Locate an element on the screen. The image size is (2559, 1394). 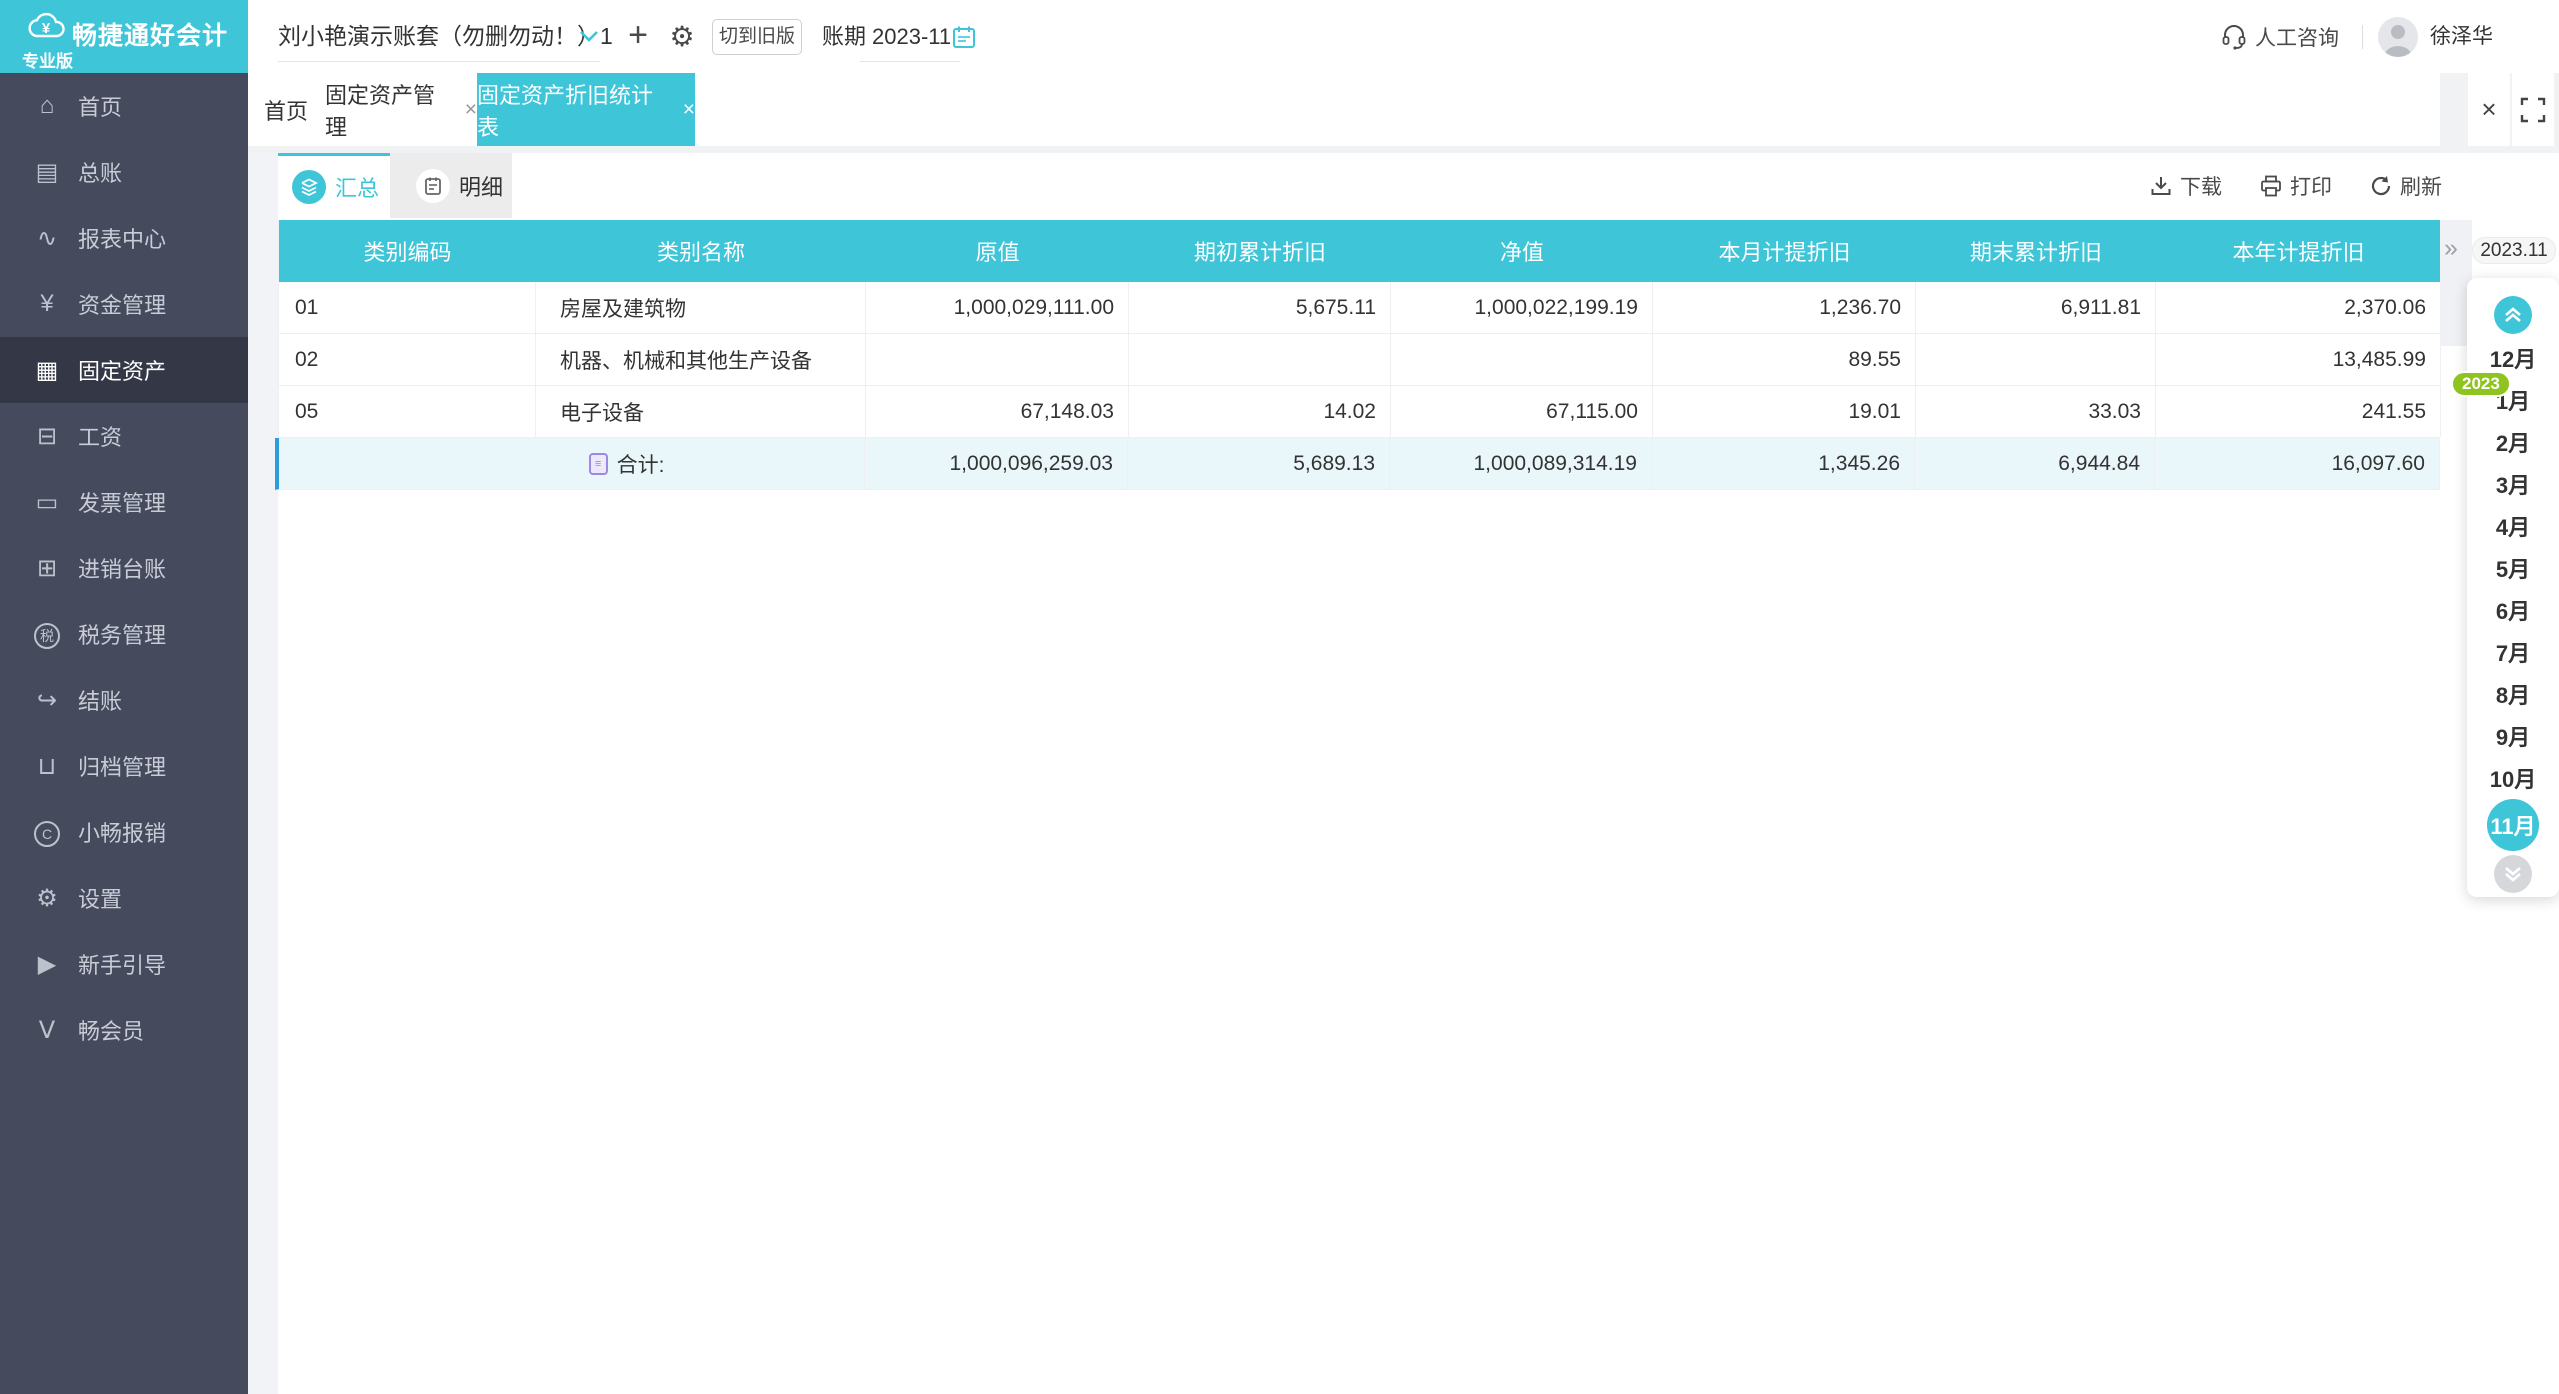
support-button: 人工咨询 is located at coordinates (2280, 36).